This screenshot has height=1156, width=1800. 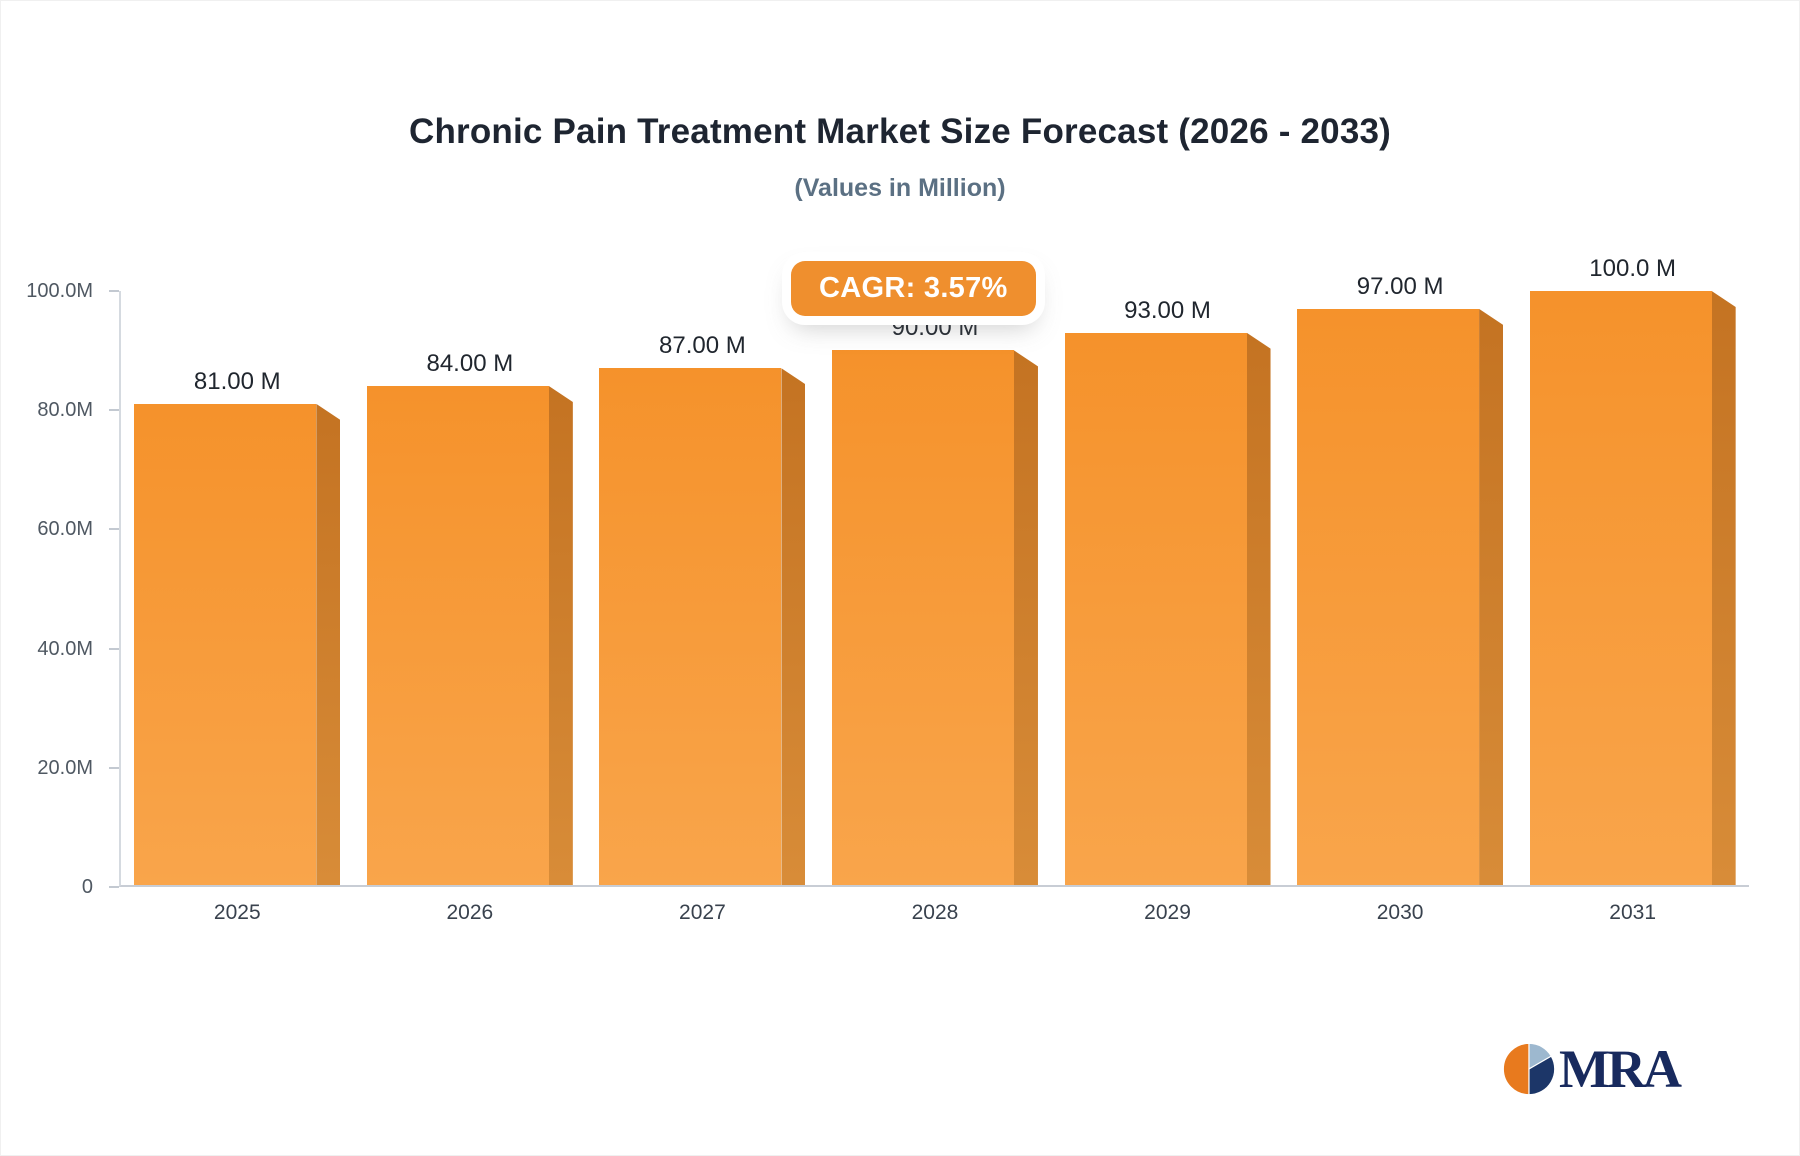 I want to click on bar-value-label: 81.00 M, so click(x=237, y=381).